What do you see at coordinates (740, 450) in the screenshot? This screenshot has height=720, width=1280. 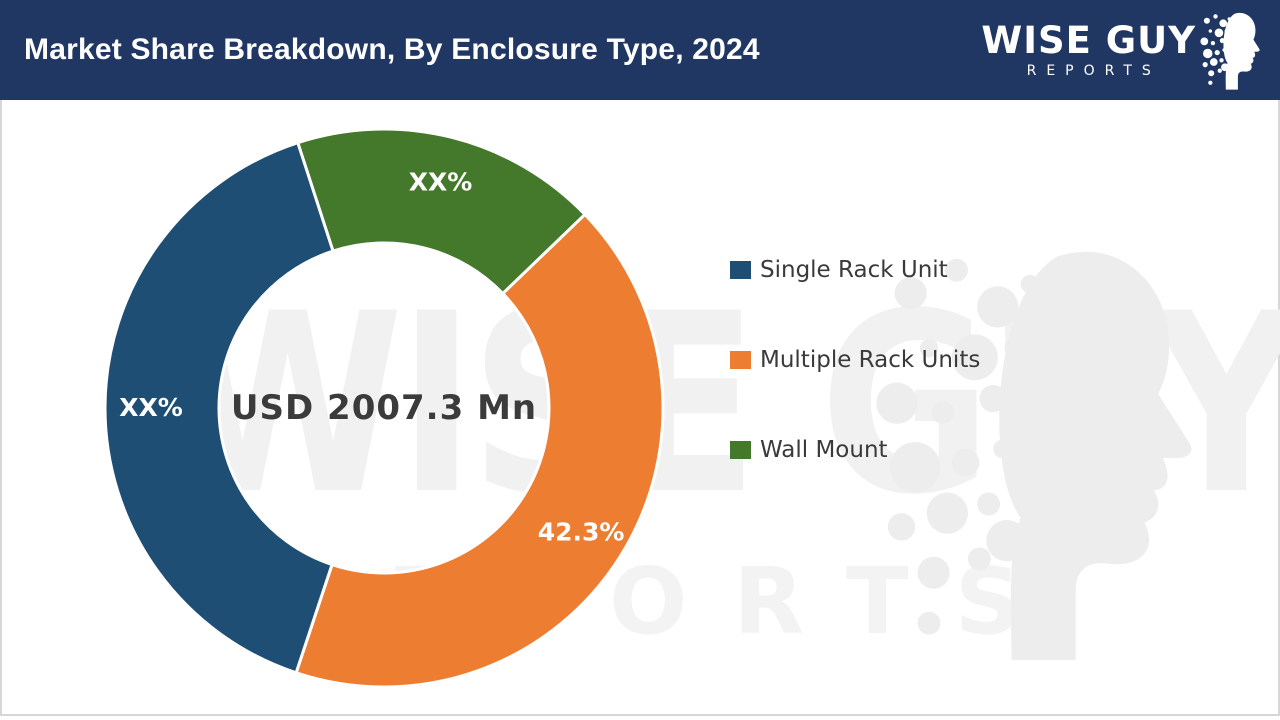 I see `legend-swatch-wall-mount` at bounding box center [740, 450].